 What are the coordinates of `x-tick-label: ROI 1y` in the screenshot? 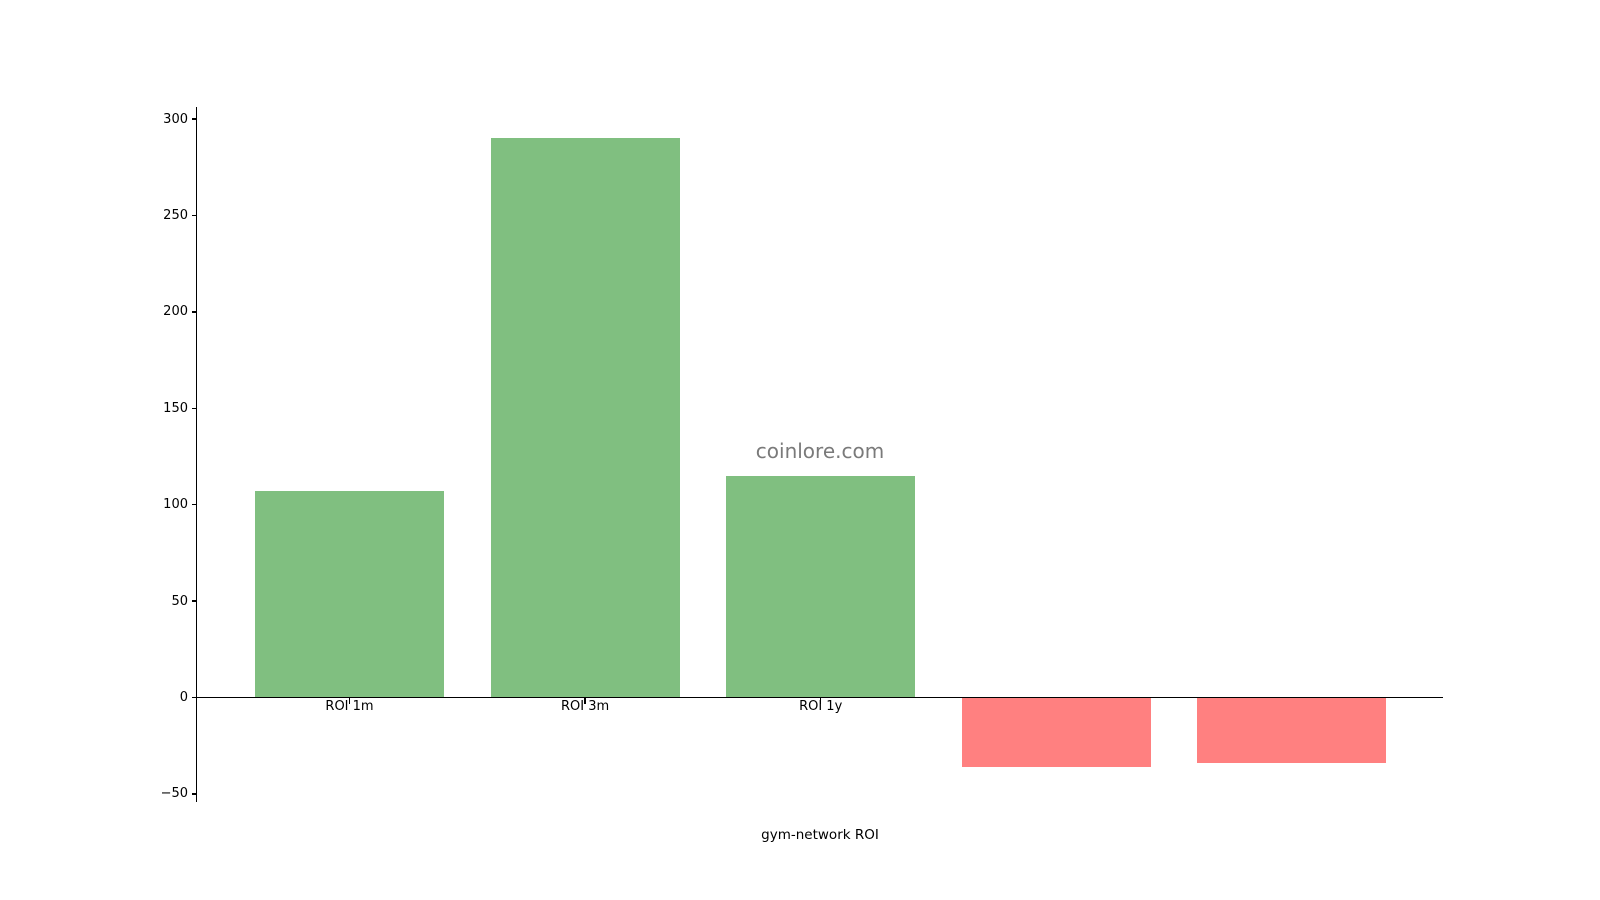 It's located at (821, 706).